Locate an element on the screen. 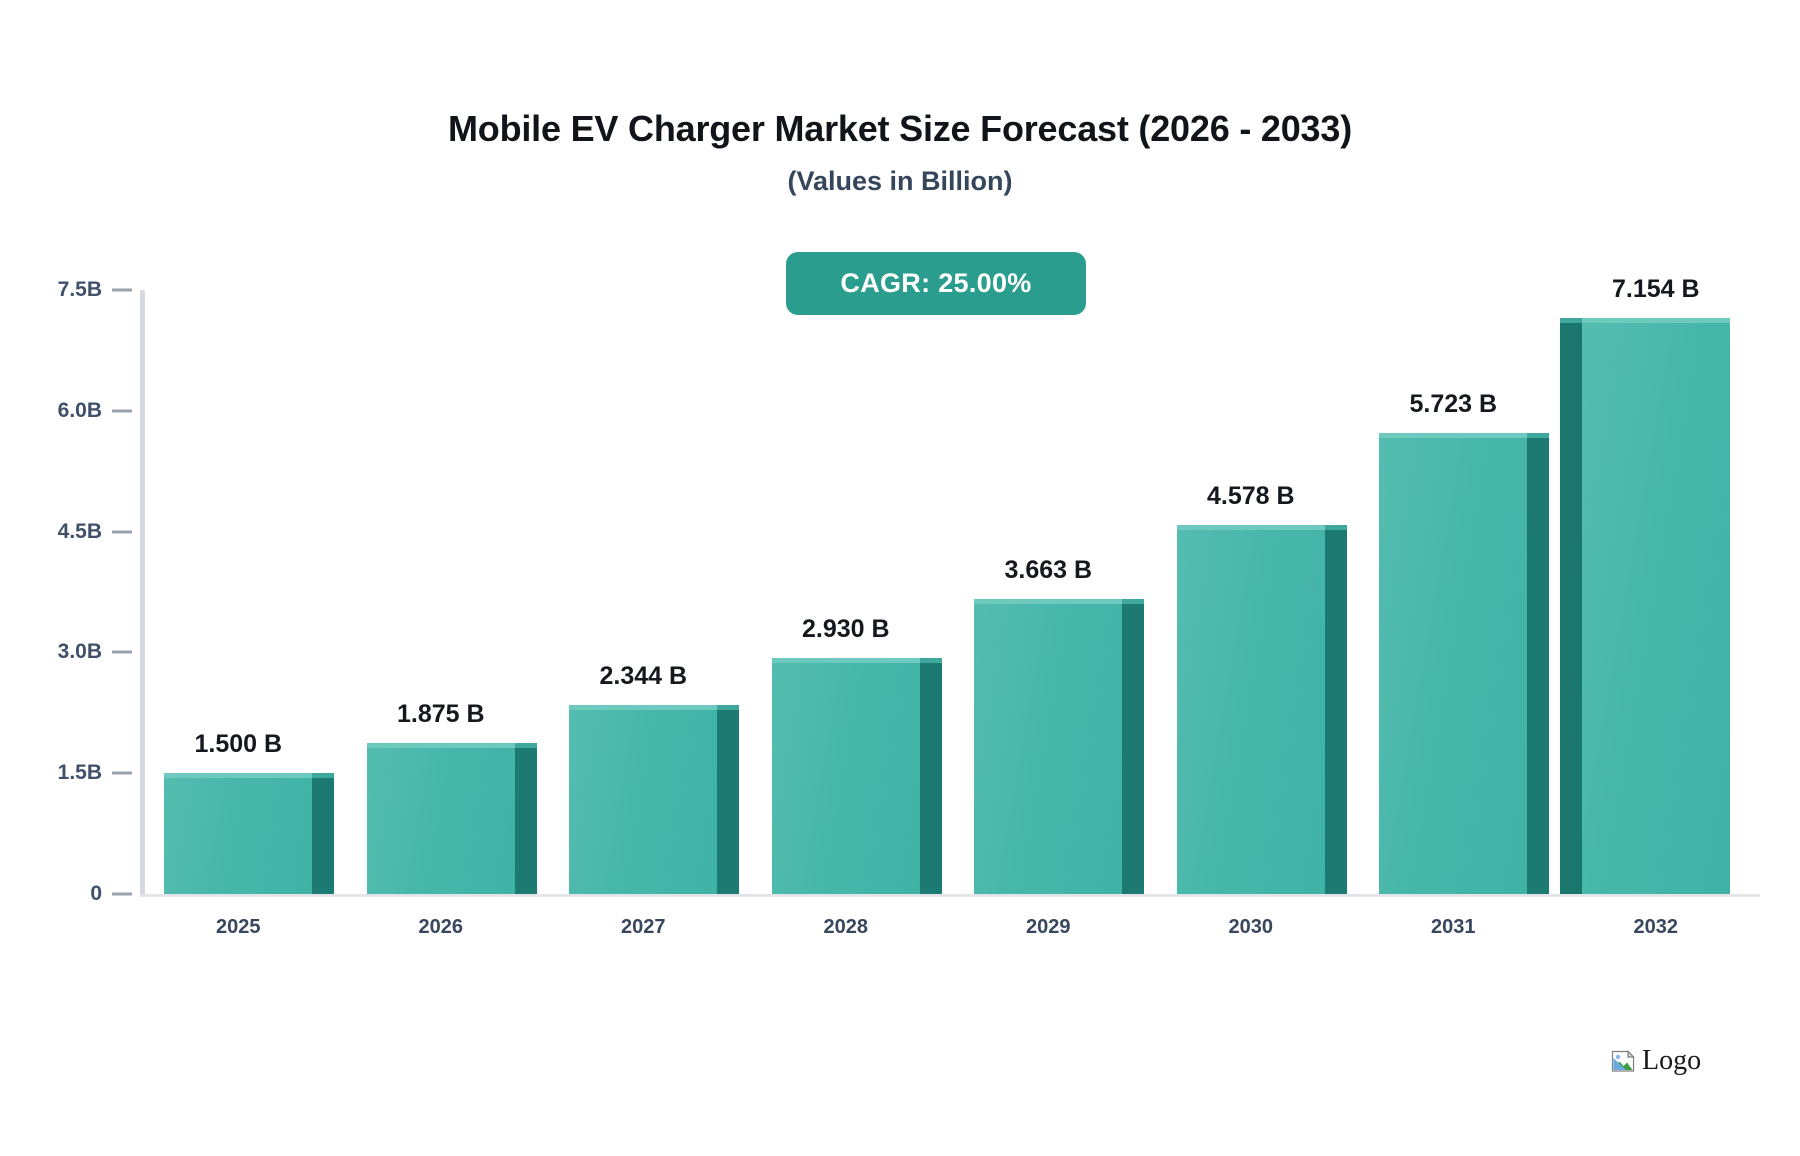 The width and height of the screenshot is (1800, 1156). y-axis-tick-label: 4.5B is located at coordinates (79, 531).